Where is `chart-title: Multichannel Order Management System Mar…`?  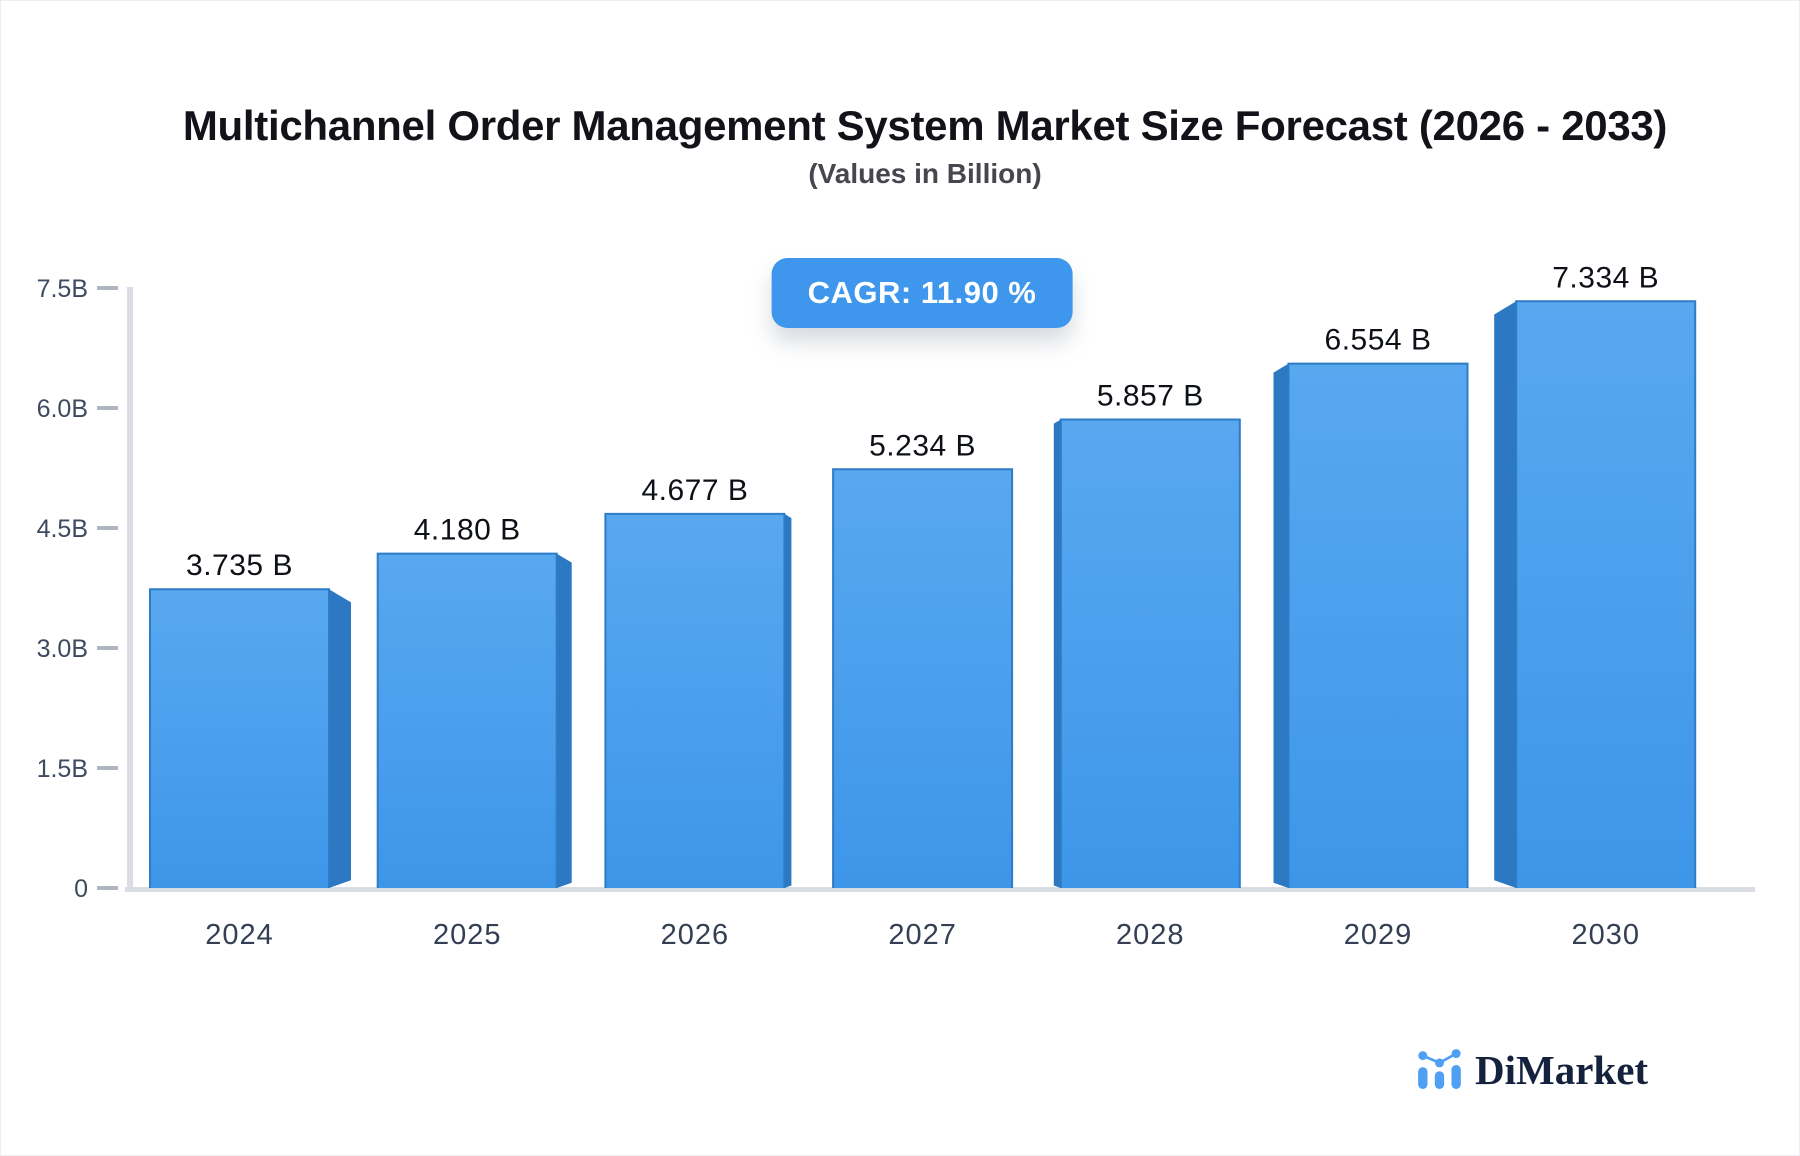
chart-title: Multichannel Order Management System Mar… is located at coordinates (925, 125).